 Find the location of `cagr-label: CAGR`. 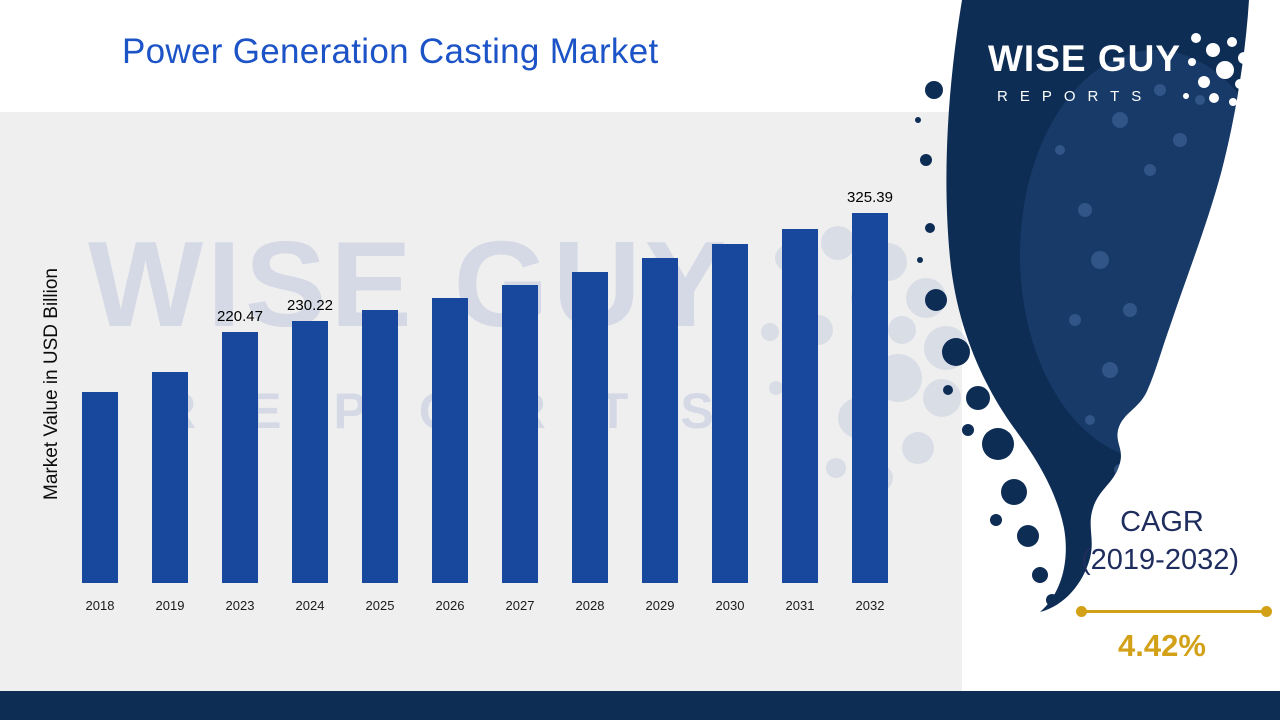

cagr-label: CAGR is located at coordinates (1162, 522).